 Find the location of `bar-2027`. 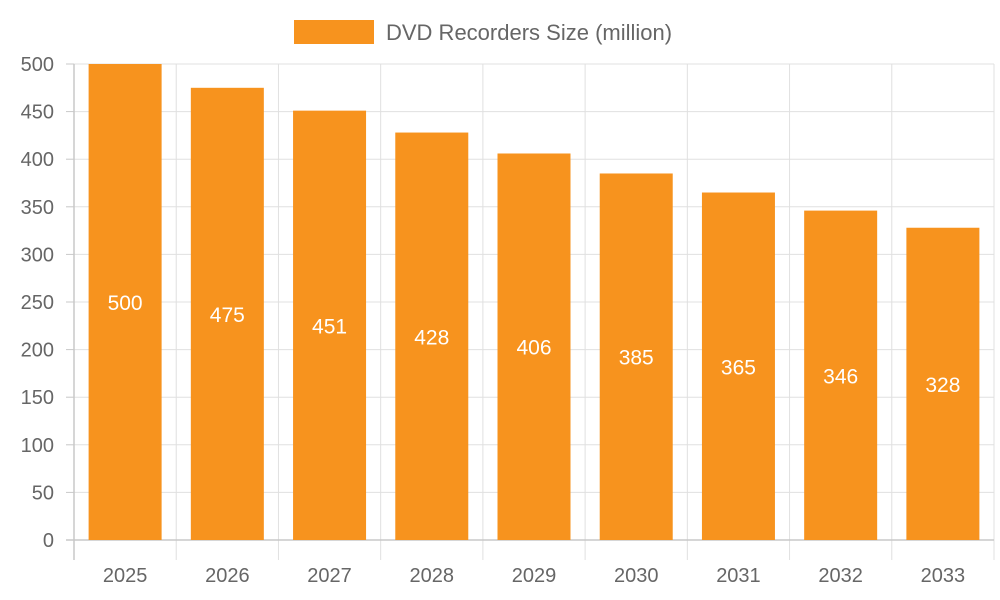

bar-2027 is located at coordinates (330, 325).